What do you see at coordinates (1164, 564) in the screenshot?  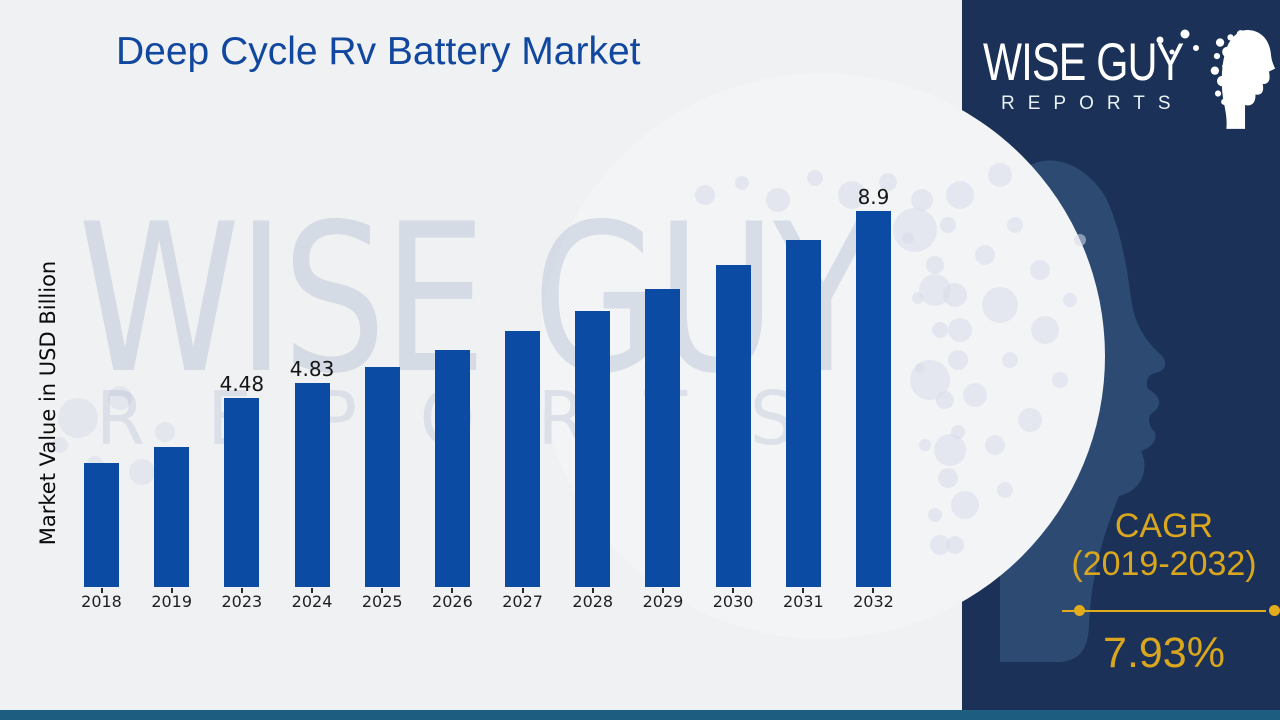 I see `cagr-range: (2019-2032)` at bounding box center [1164, 564].